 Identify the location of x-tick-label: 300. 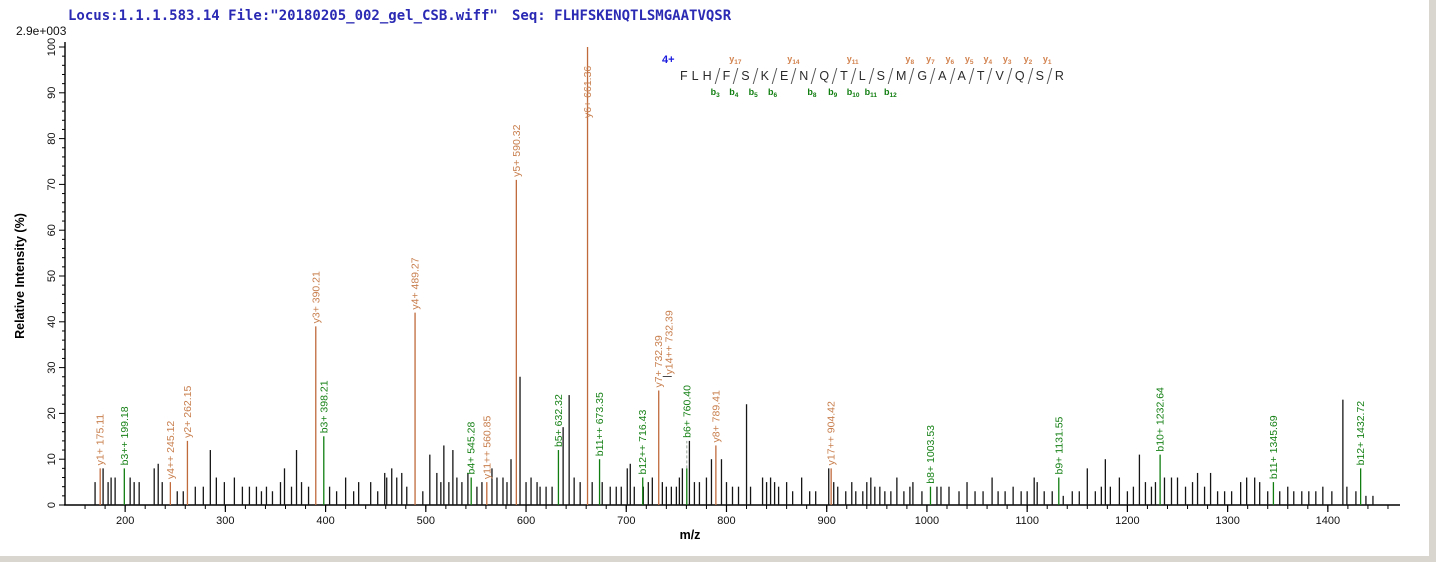
(225, 521).